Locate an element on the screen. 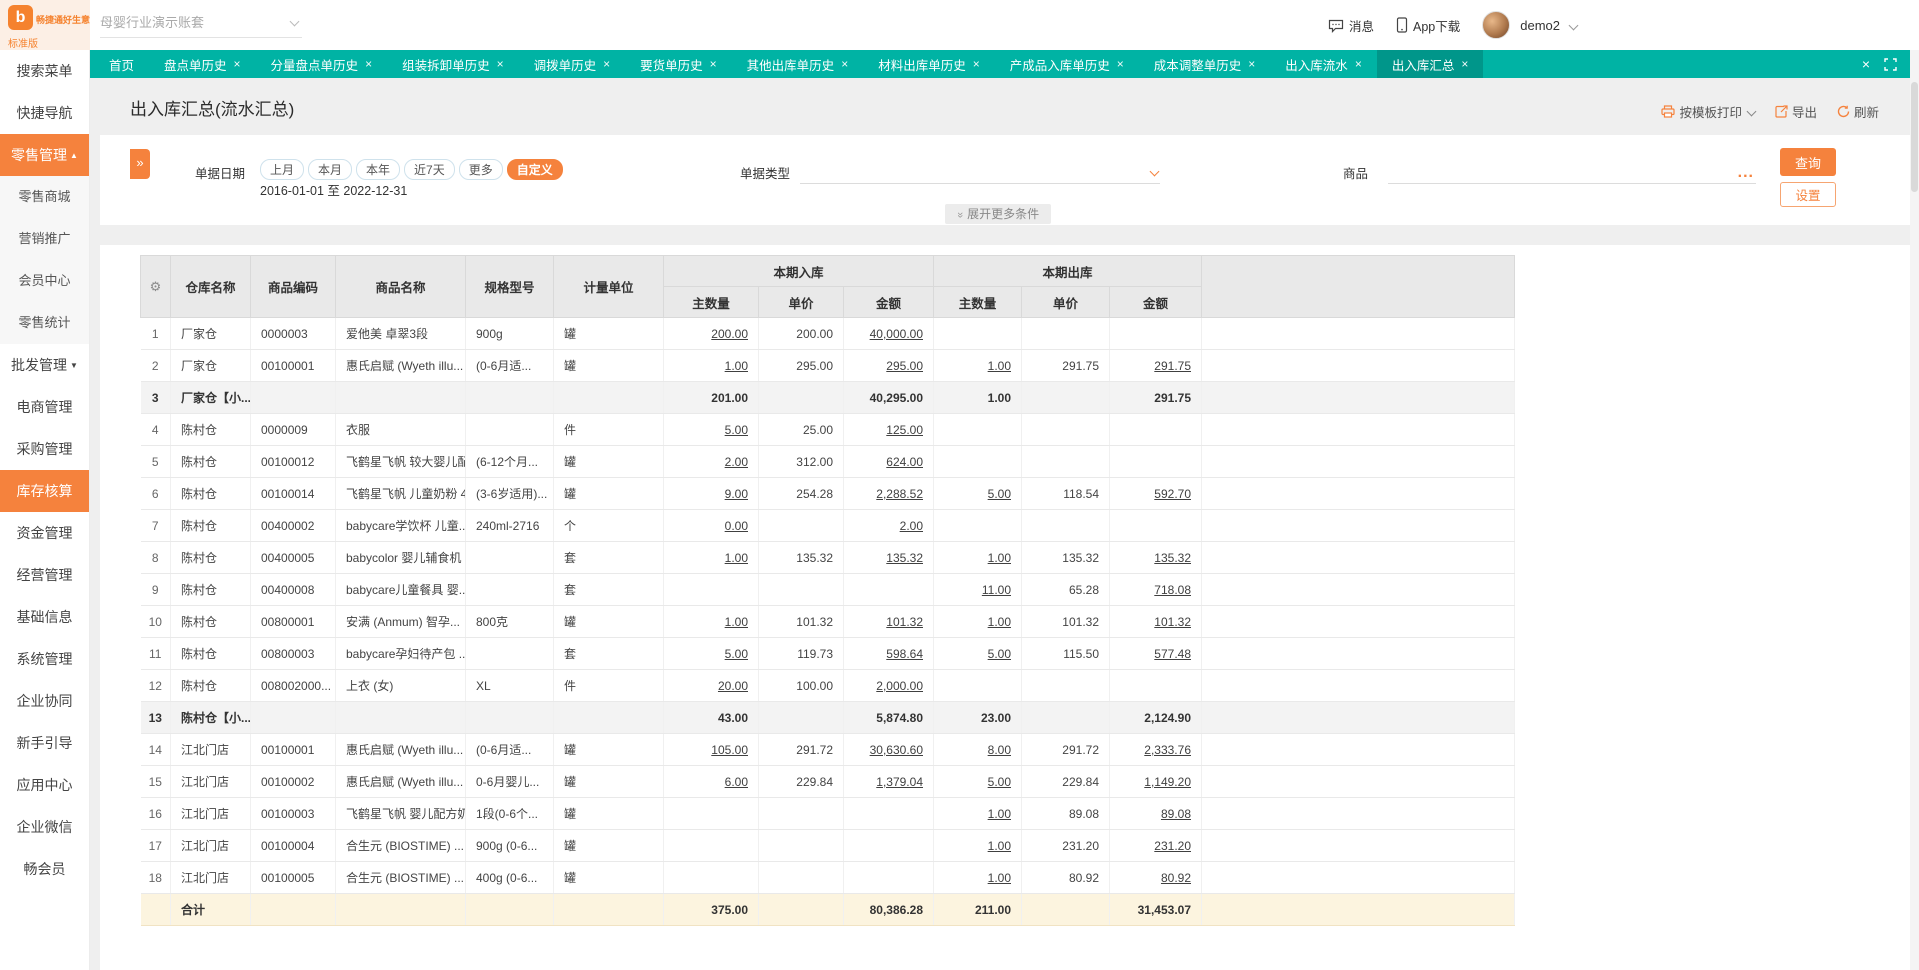 This screenshot has height=970, width=1919. messages-button: 消息 is located at coordinates (1351, 25).